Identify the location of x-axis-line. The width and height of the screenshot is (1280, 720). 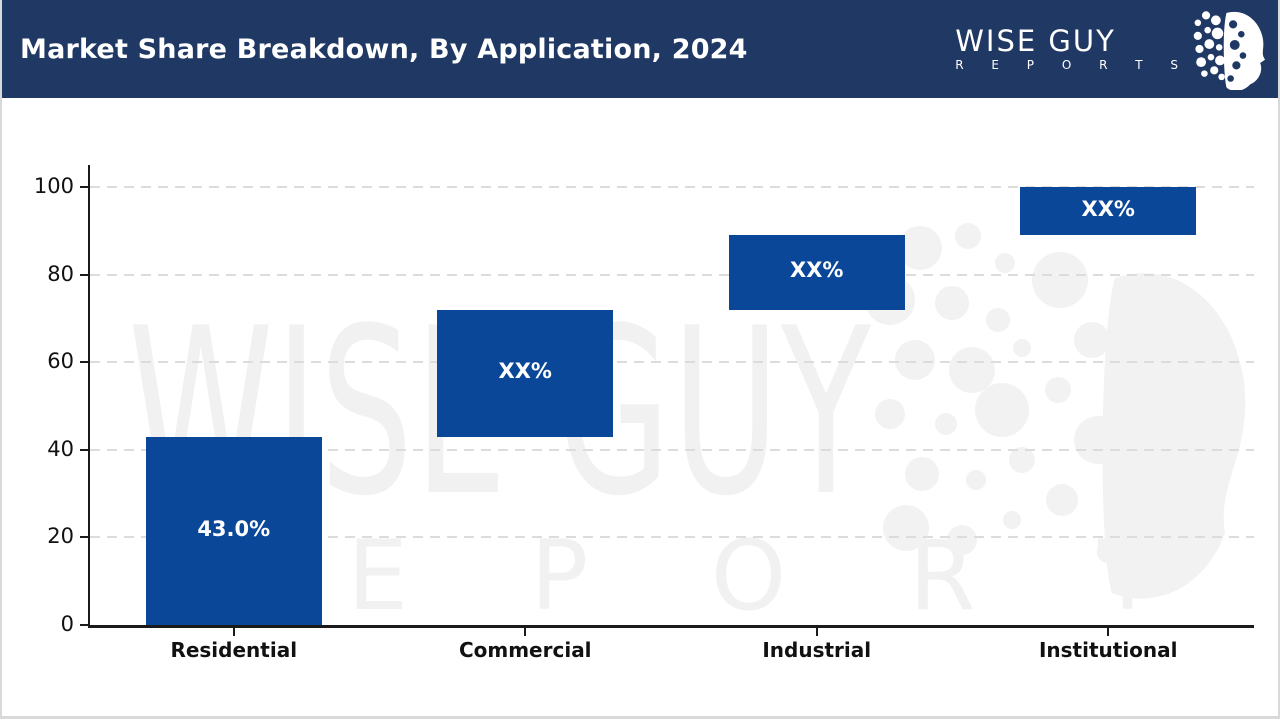
(671, 626).